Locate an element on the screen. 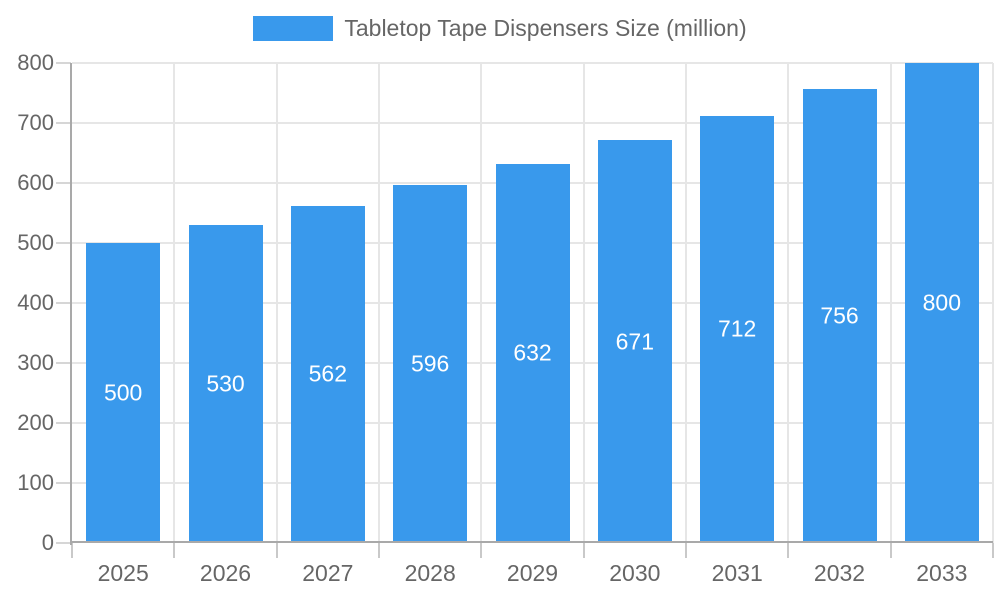 This screenshot has height=600, width=1000. y-axis-line is located at coordinates (71, 304).